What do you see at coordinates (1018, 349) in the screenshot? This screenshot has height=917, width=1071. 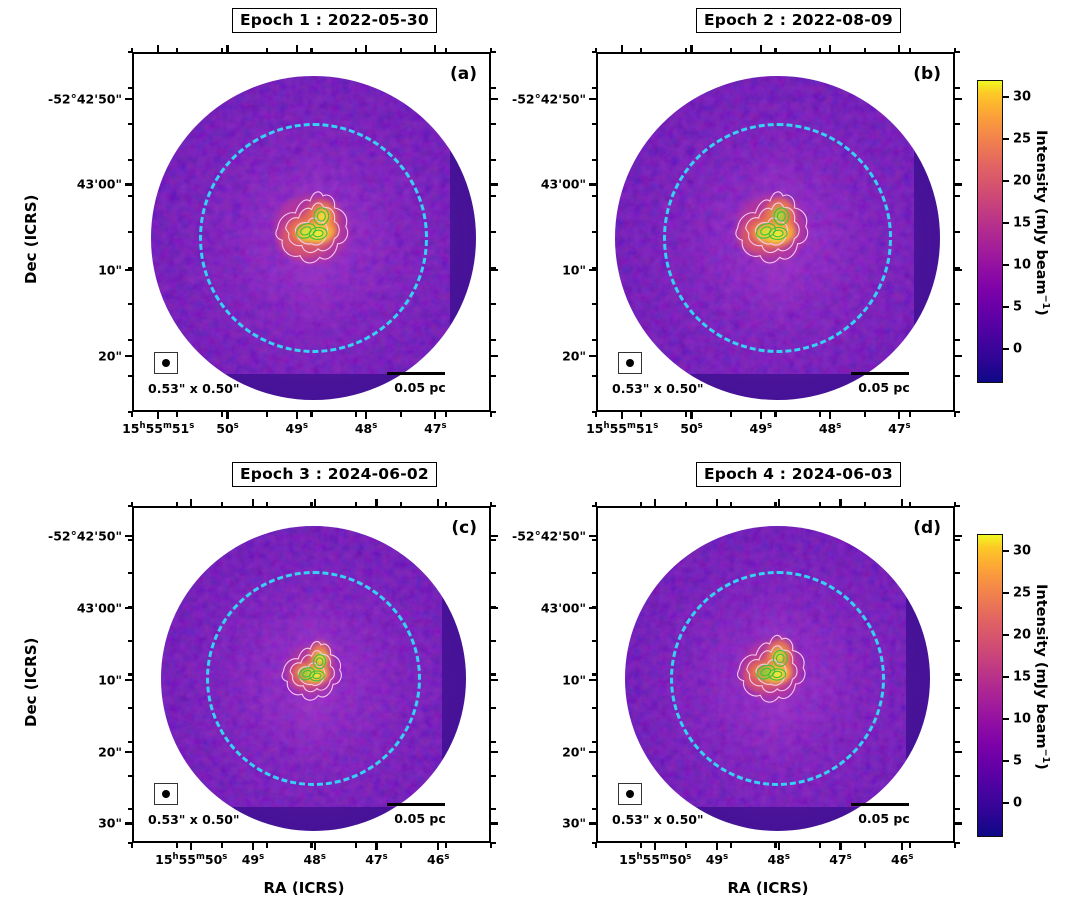 I see `colorbar-tick-label: 0` at bounding box center [1018, 349].